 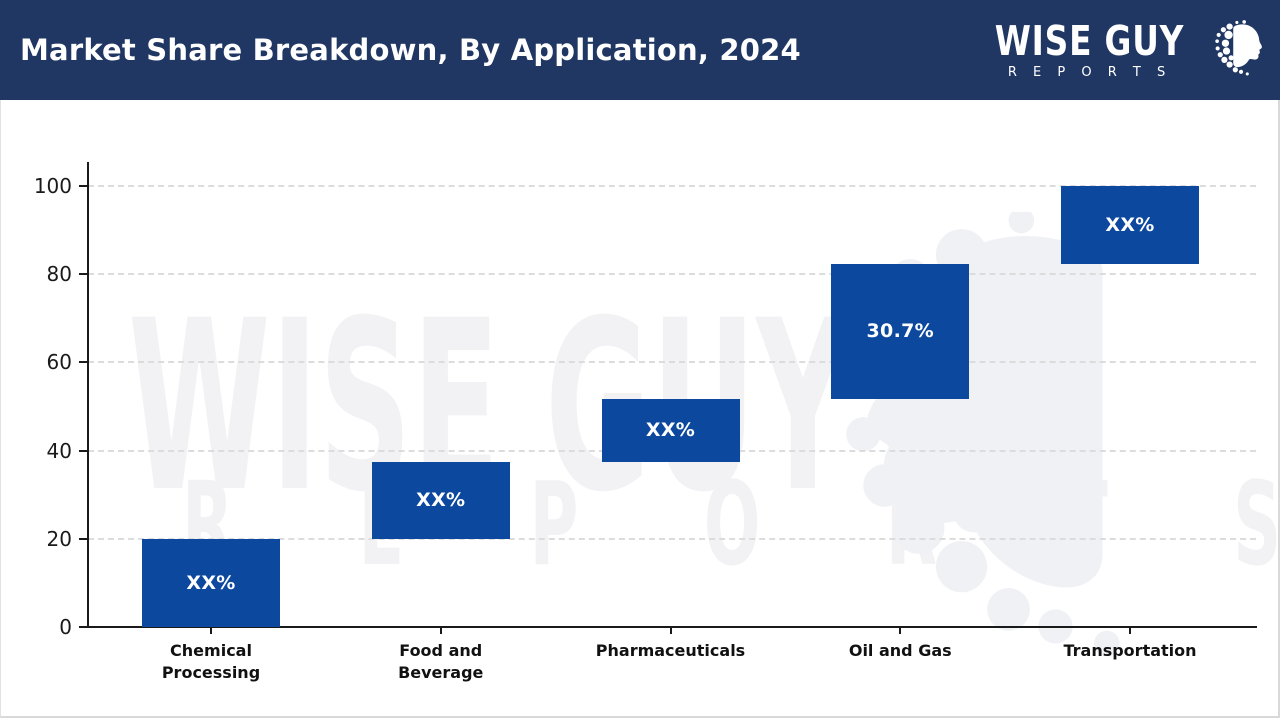 I want to click on x-tick-label: Transportation, so click(x=1130, y=650).